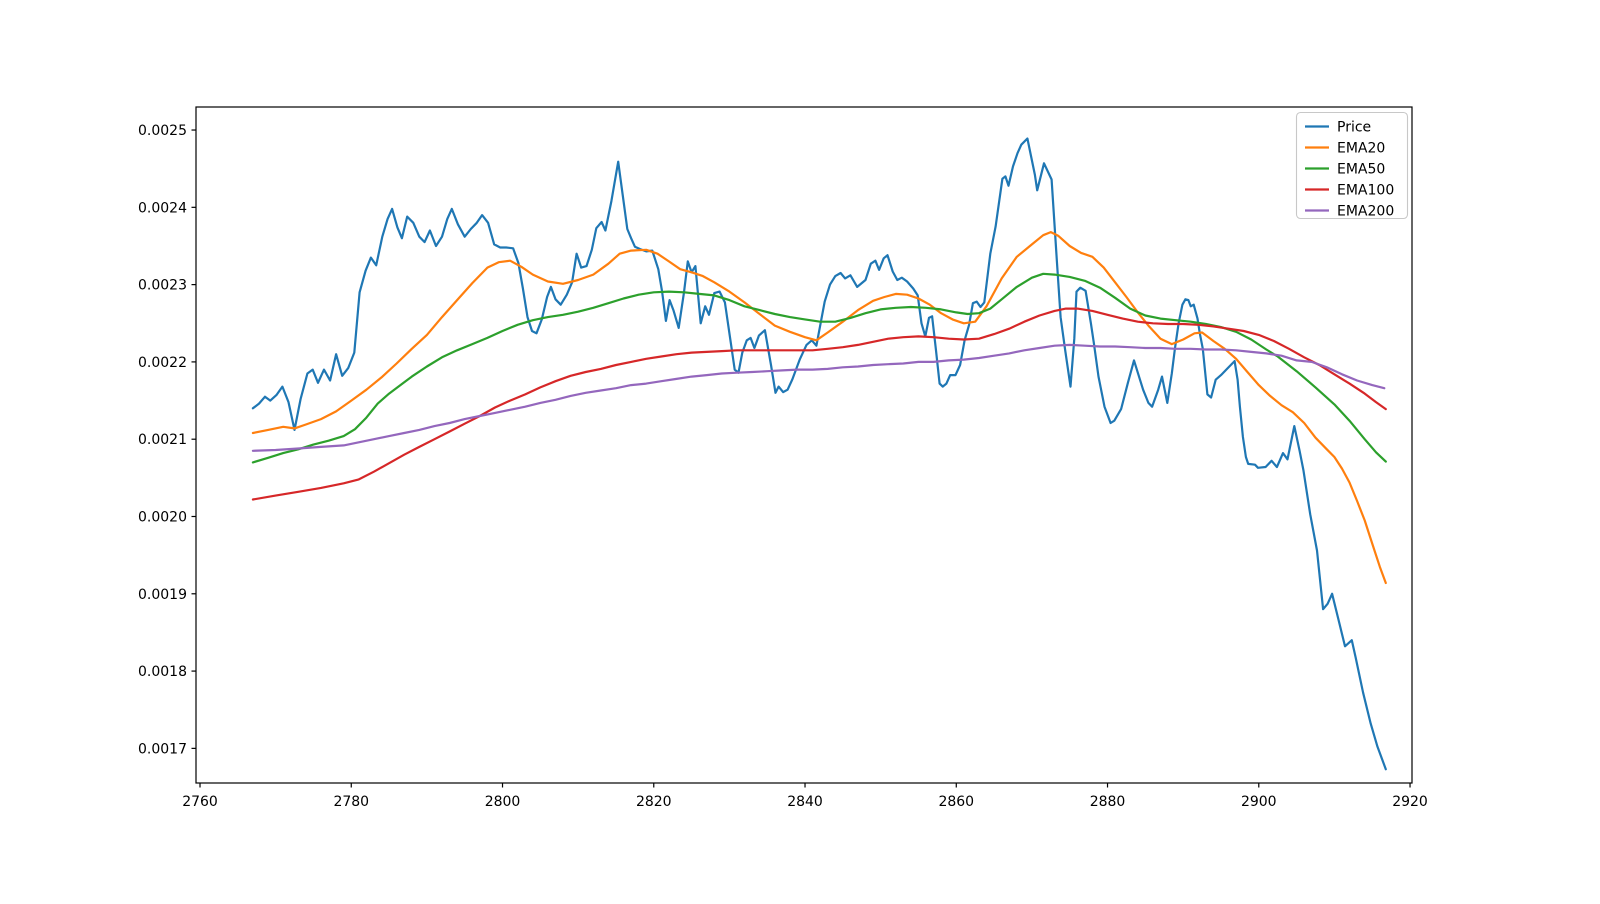 The height and width of the screenshot is (904, 1600). Describe the element at coordinates (1361, 149) in the screenshot. I see `legend-label-ema20: EMA20` at that location.